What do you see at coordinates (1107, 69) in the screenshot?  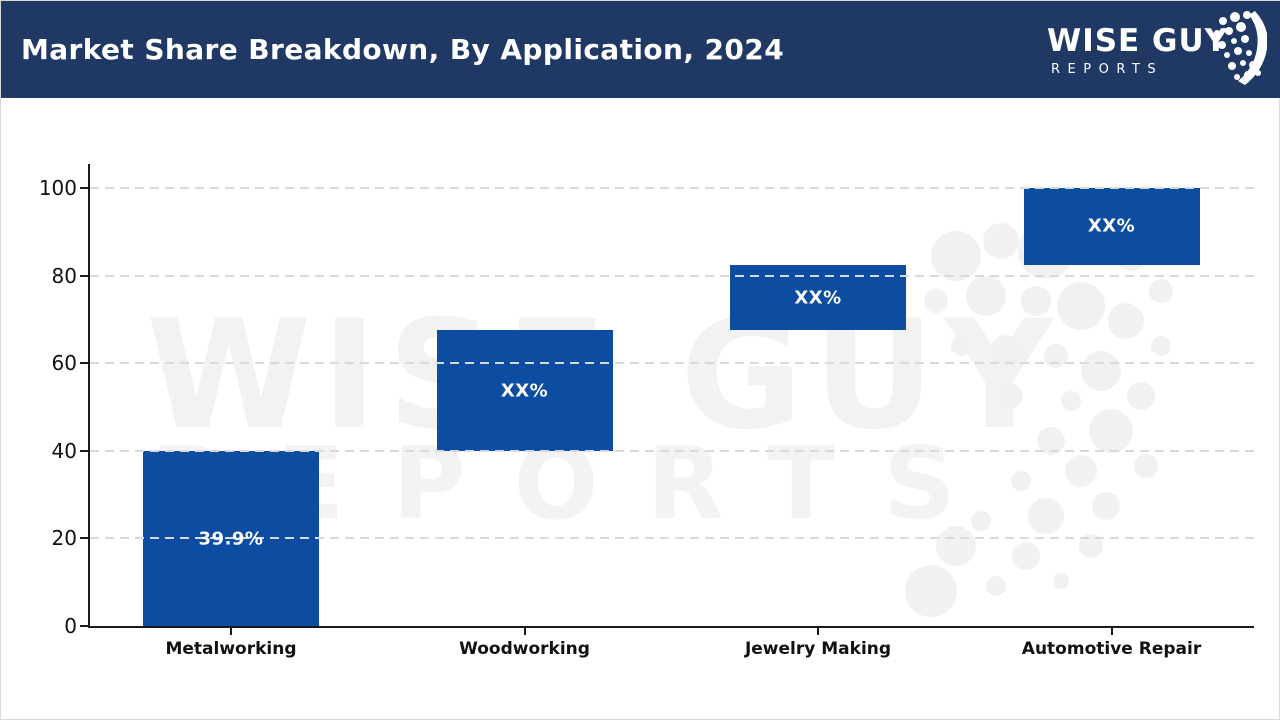 I see `logo-tagline: REPORTS` at bounding box center [1107, 69].